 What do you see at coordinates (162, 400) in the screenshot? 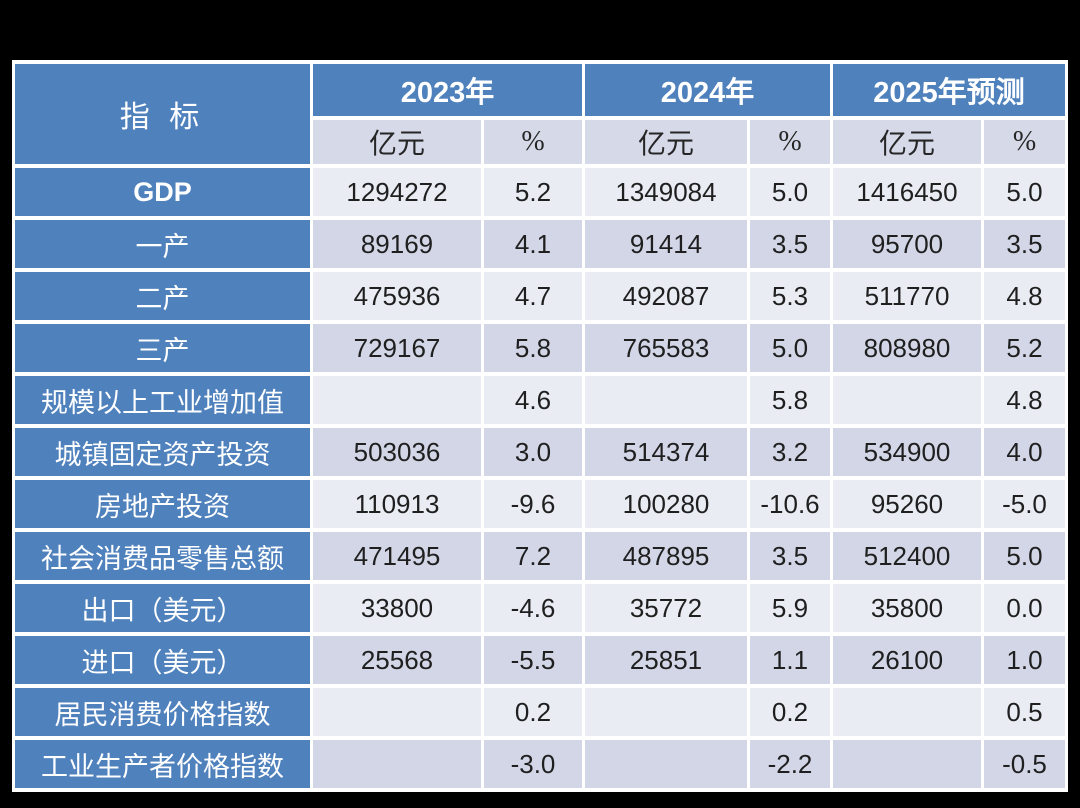
I see `row-label: 规模以上工业增加值` at bounding box center [162, 400].